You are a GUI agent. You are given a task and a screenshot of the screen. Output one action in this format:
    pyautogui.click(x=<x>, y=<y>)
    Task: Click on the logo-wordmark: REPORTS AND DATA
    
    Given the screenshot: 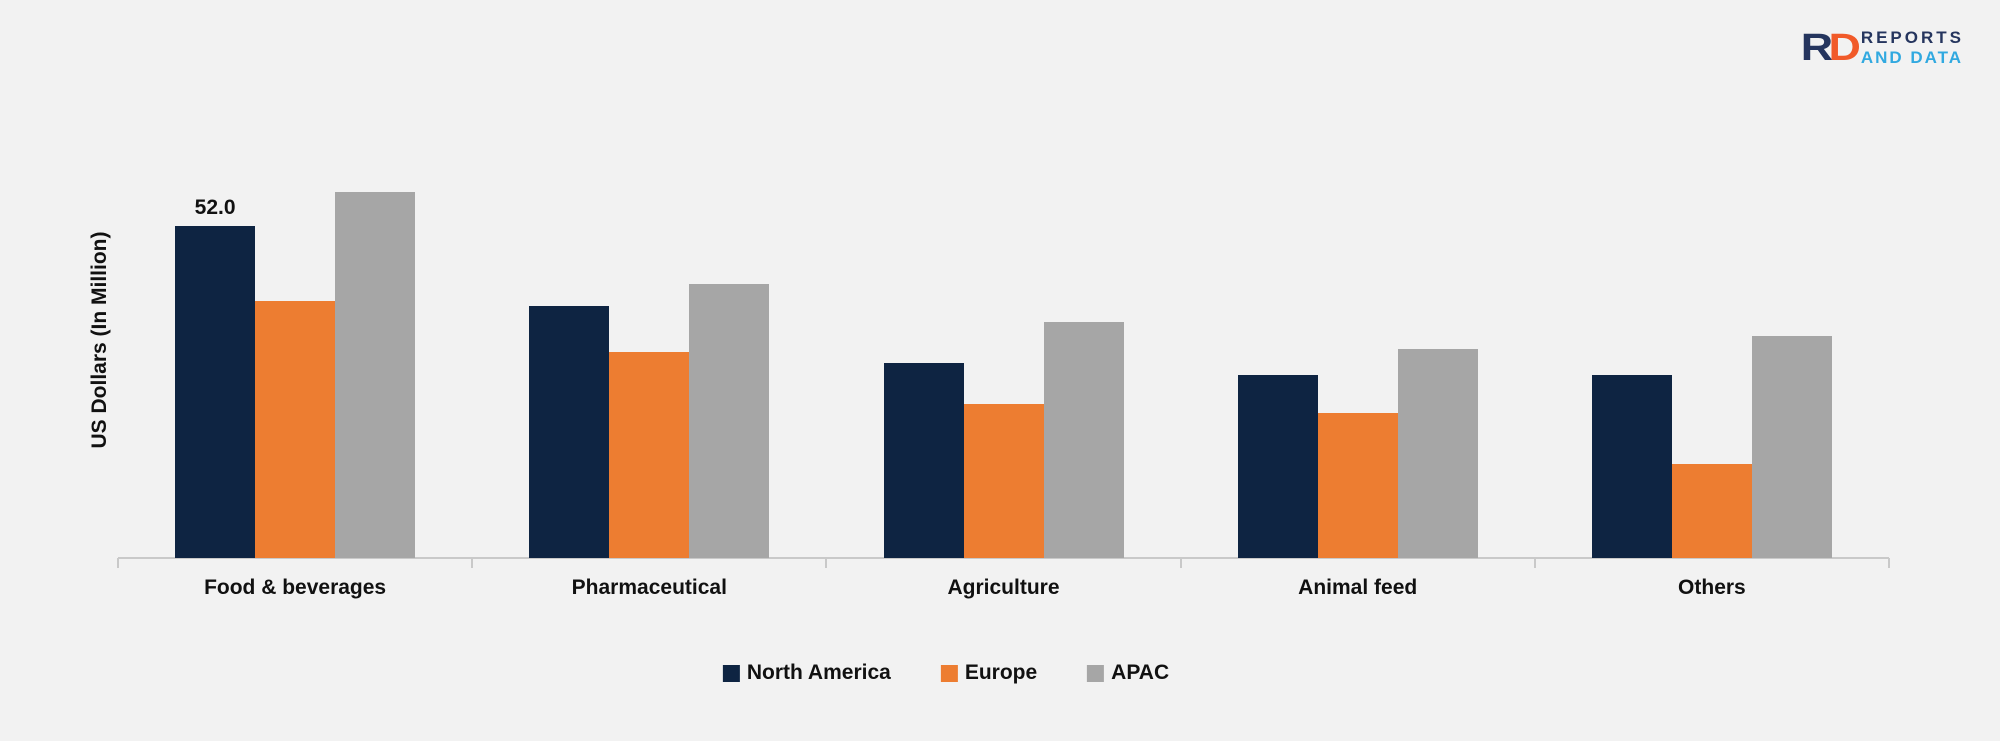 What is the action you would take?
    pyautogui.click(x=1912, y=47)
    